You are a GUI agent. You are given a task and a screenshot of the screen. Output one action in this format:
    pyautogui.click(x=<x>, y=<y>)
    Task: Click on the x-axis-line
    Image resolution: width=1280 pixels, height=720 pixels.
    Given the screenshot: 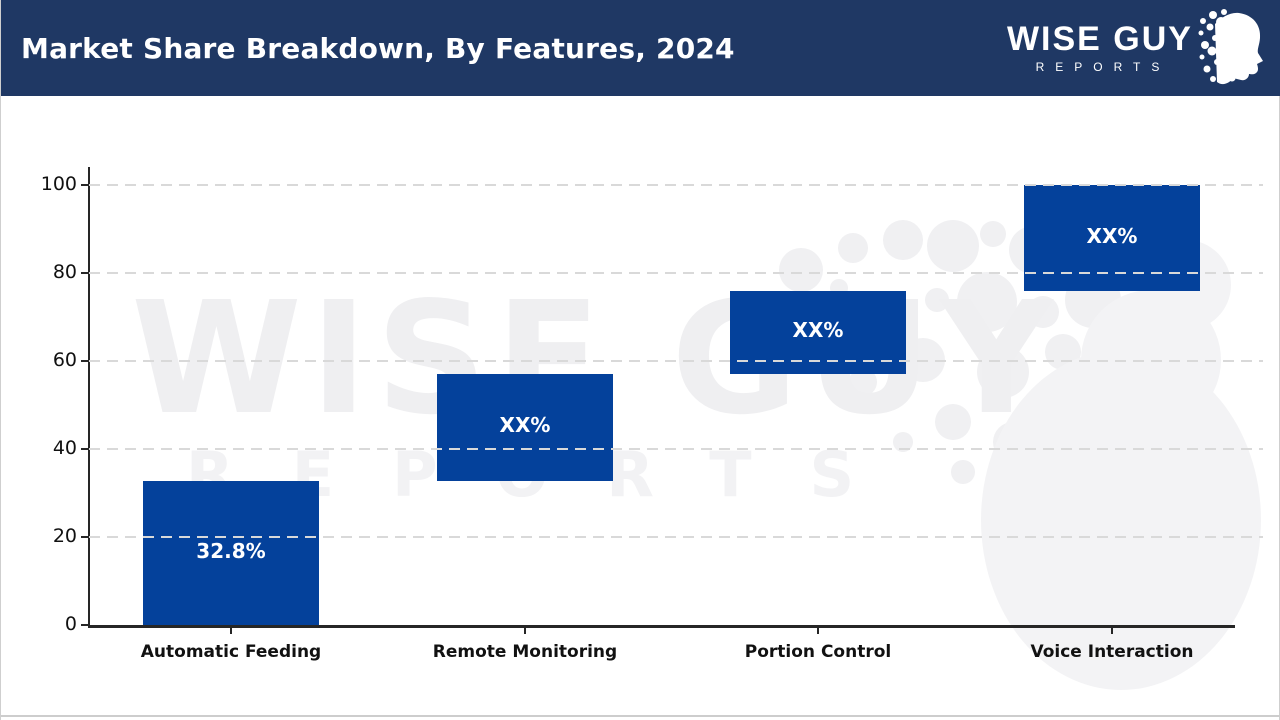 What is the action you would take?
    pyautogui.click(x=661, y=626)
    